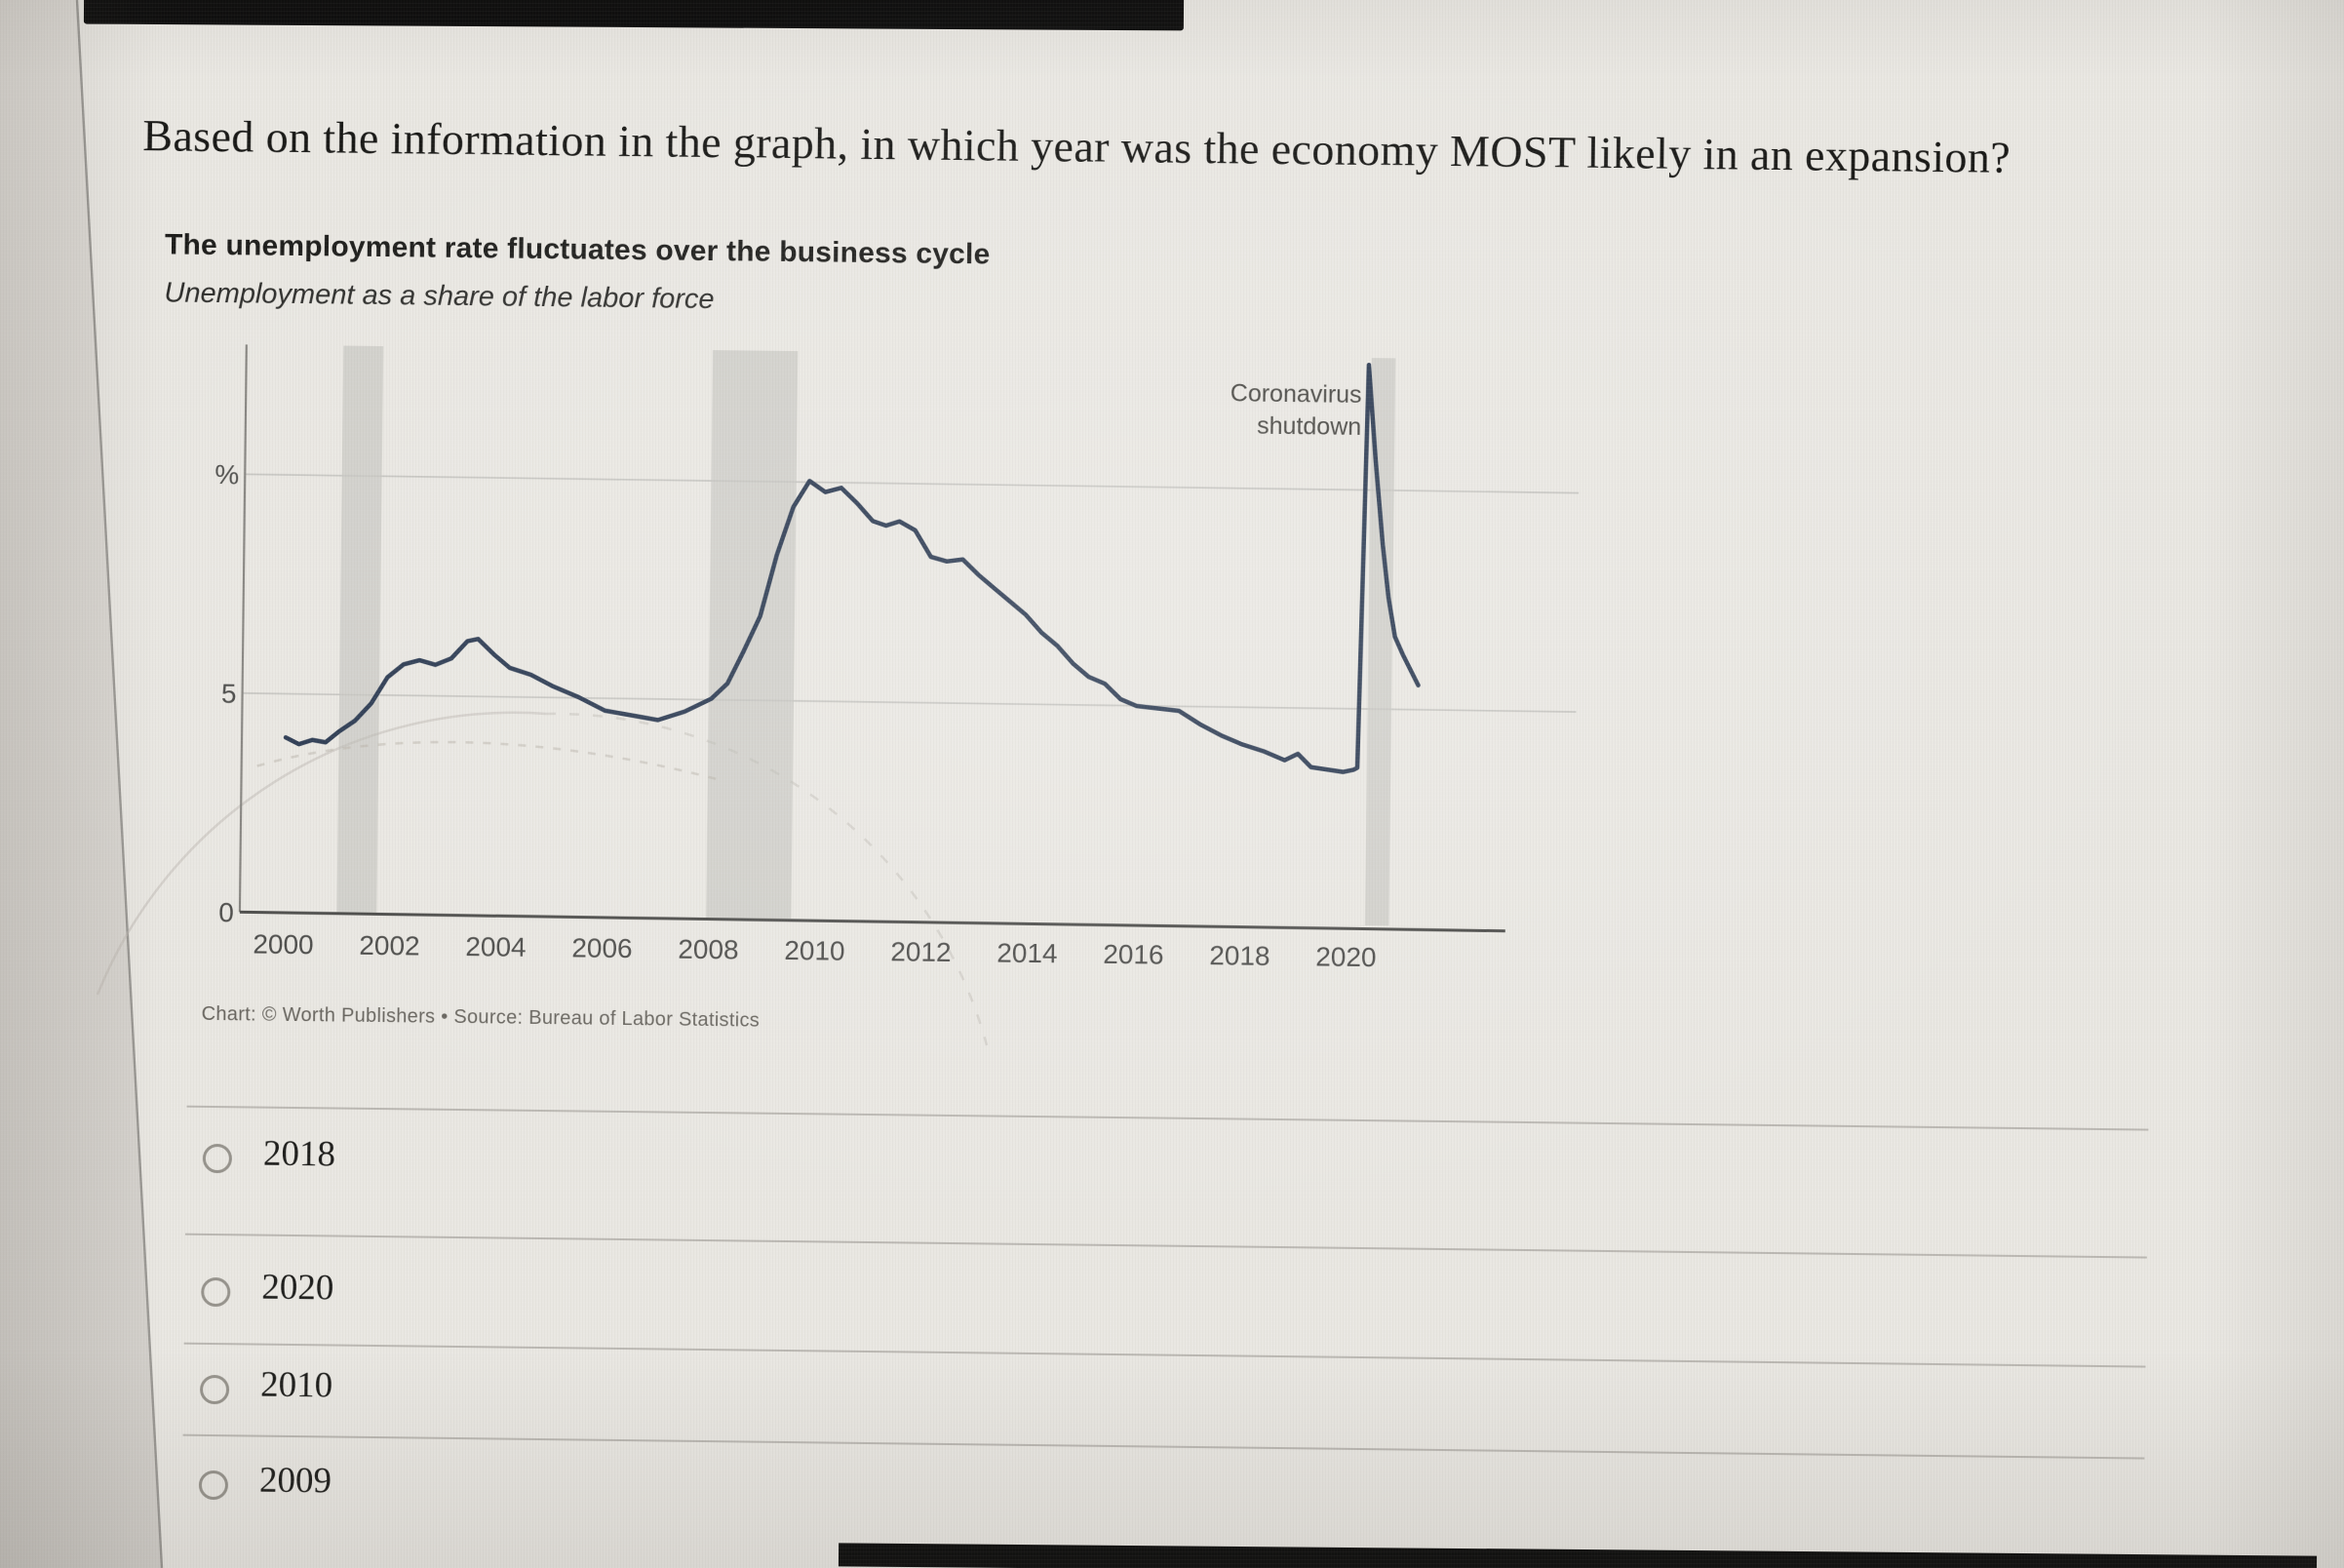 This screenshot has height=1568, width=2344. What do you see at coordinates (885, 1176) in the screenshot?
I see `option-row-2018: 2018` at bounding box center [885, 1176].